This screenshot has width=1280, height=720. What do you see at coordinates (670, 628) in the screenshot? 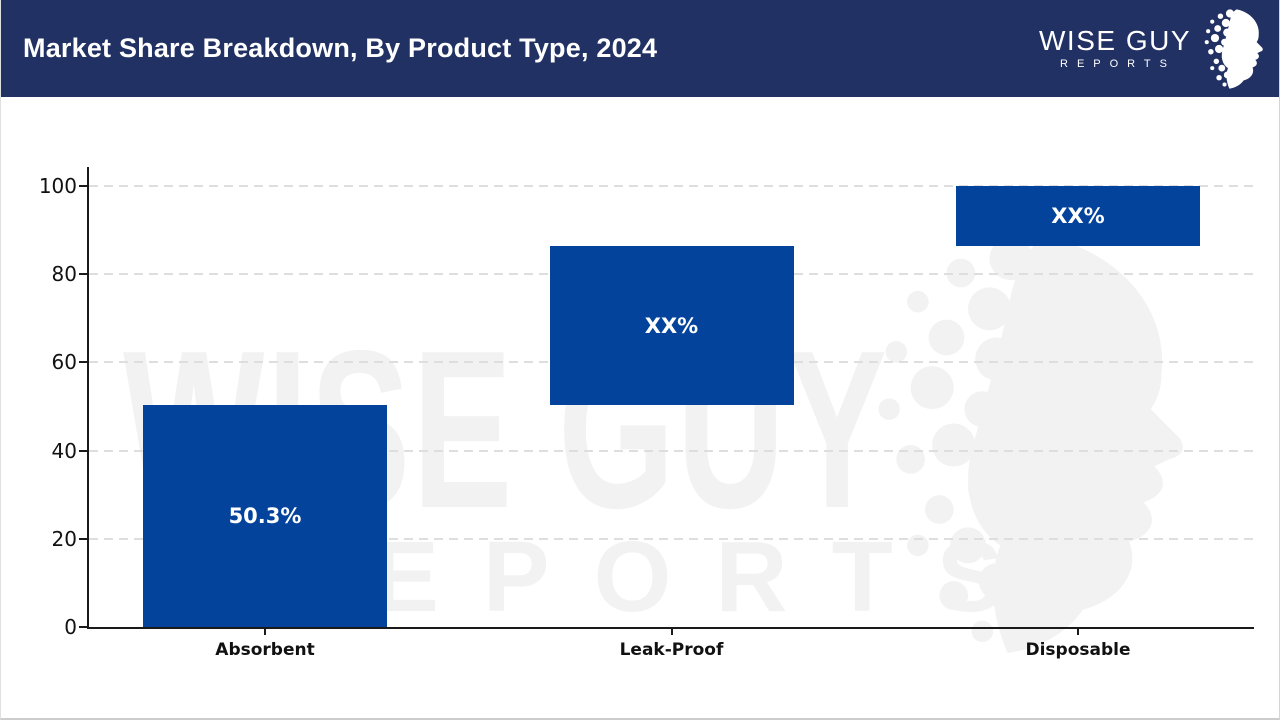
I see `x-axis-spine` at bounding box center [670, 628].